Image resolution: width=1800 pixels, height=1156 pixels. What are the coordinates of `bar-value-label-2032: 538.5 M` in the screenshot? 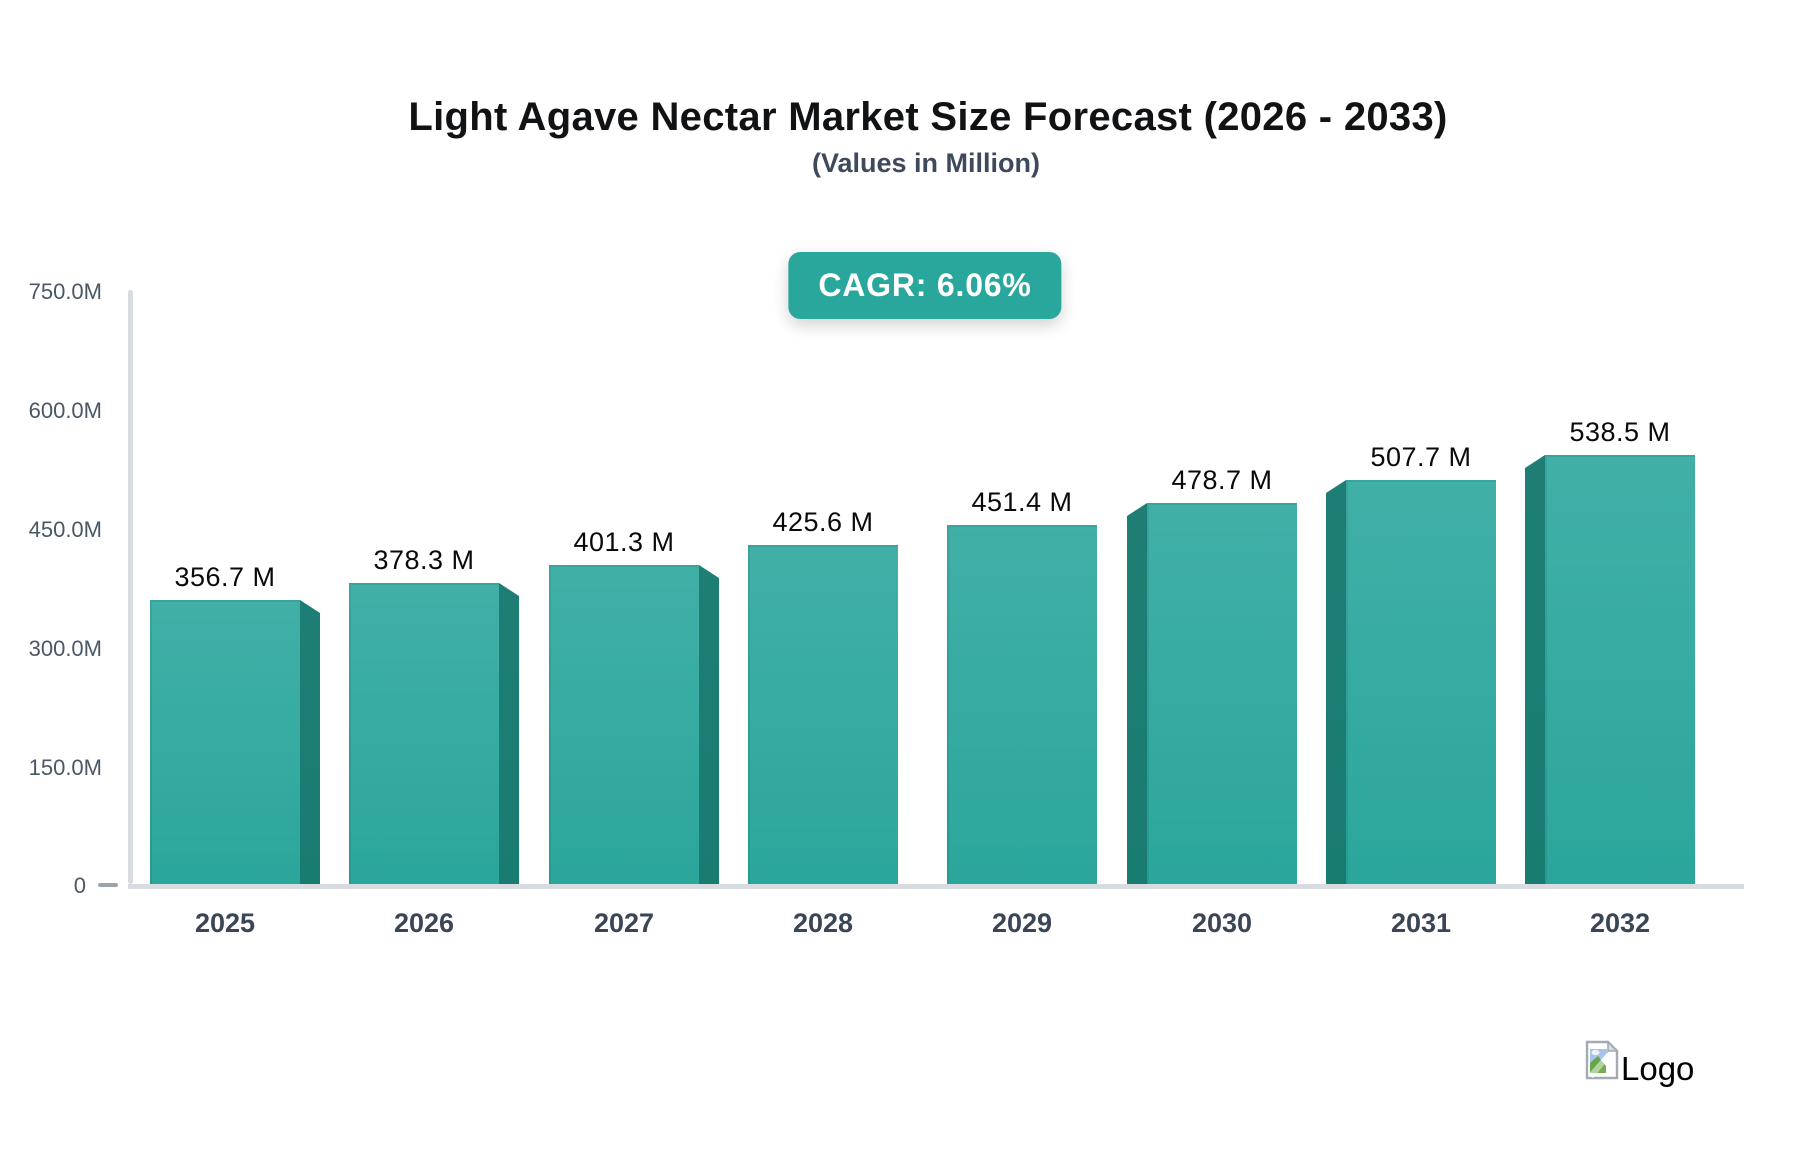 It's located at (1620, 432).